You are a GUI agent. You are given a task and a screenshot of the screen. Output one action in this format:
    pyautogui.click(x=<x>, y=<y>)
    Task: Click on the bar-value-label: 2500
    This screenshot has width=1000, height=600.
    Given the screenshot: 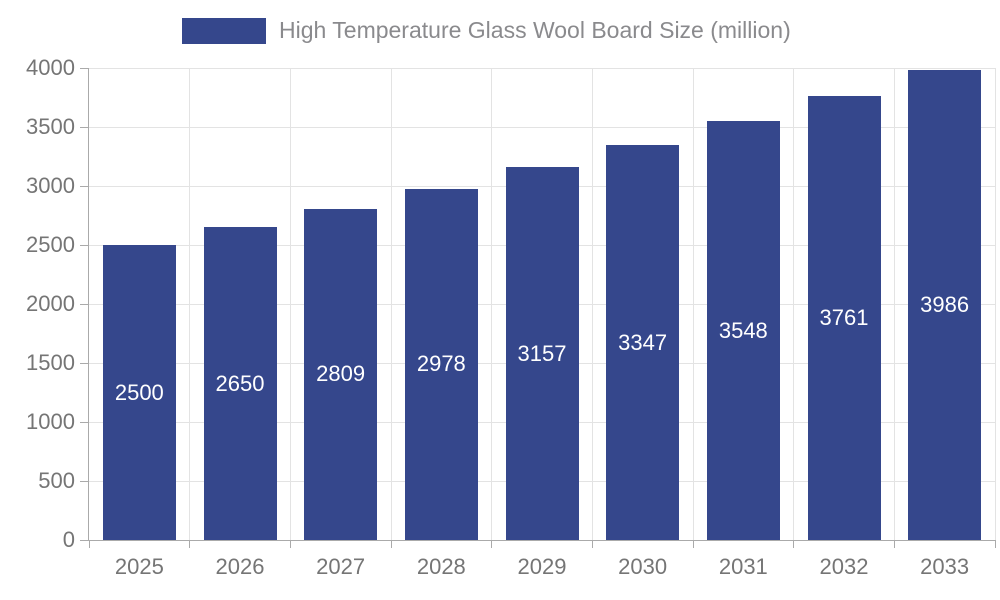 What is the action you would take?
    pyautogui.click(x=139, y=392)
    